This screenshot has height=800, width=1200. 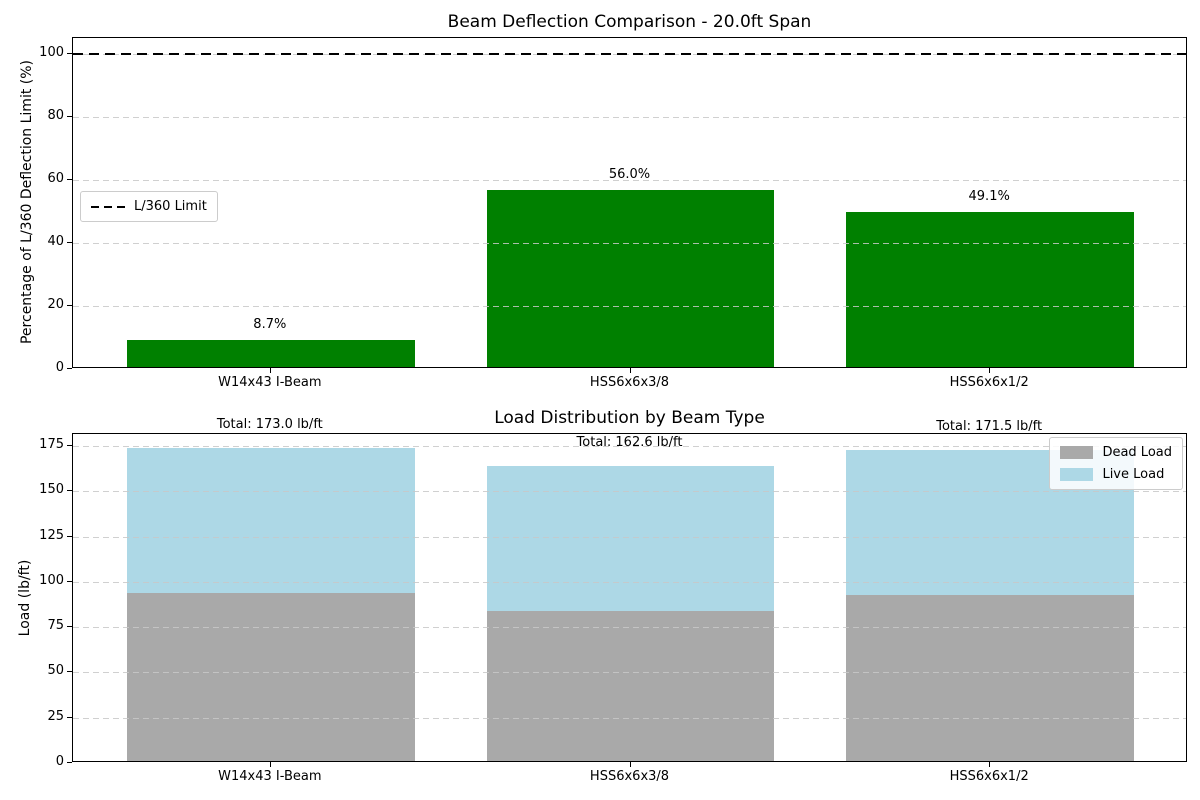 I want to click on bar-value-label: 56.0%, so click(x=629, y=175).